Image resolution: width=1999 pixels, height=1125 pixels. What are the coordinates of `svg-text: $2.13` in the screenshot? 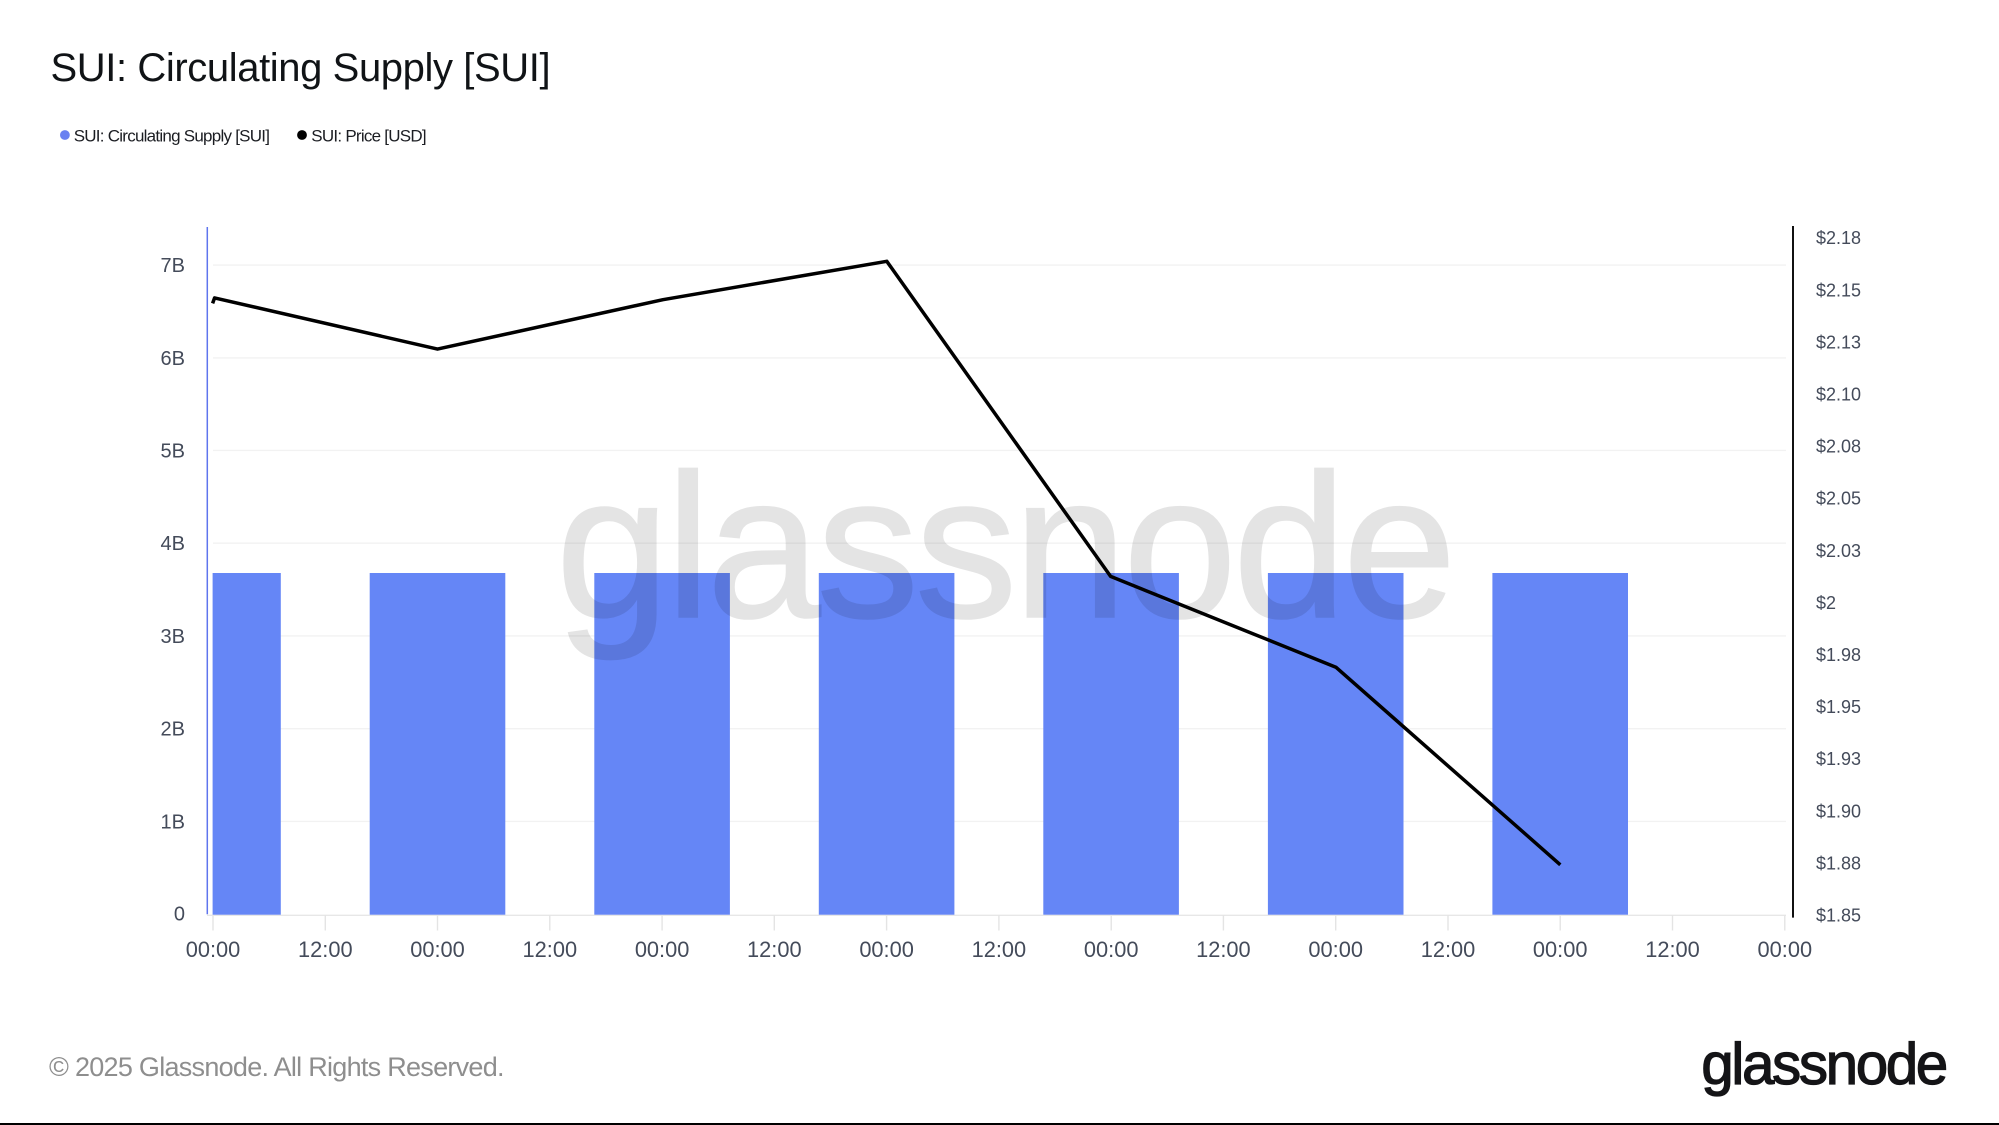 It's located at (1838, 342).